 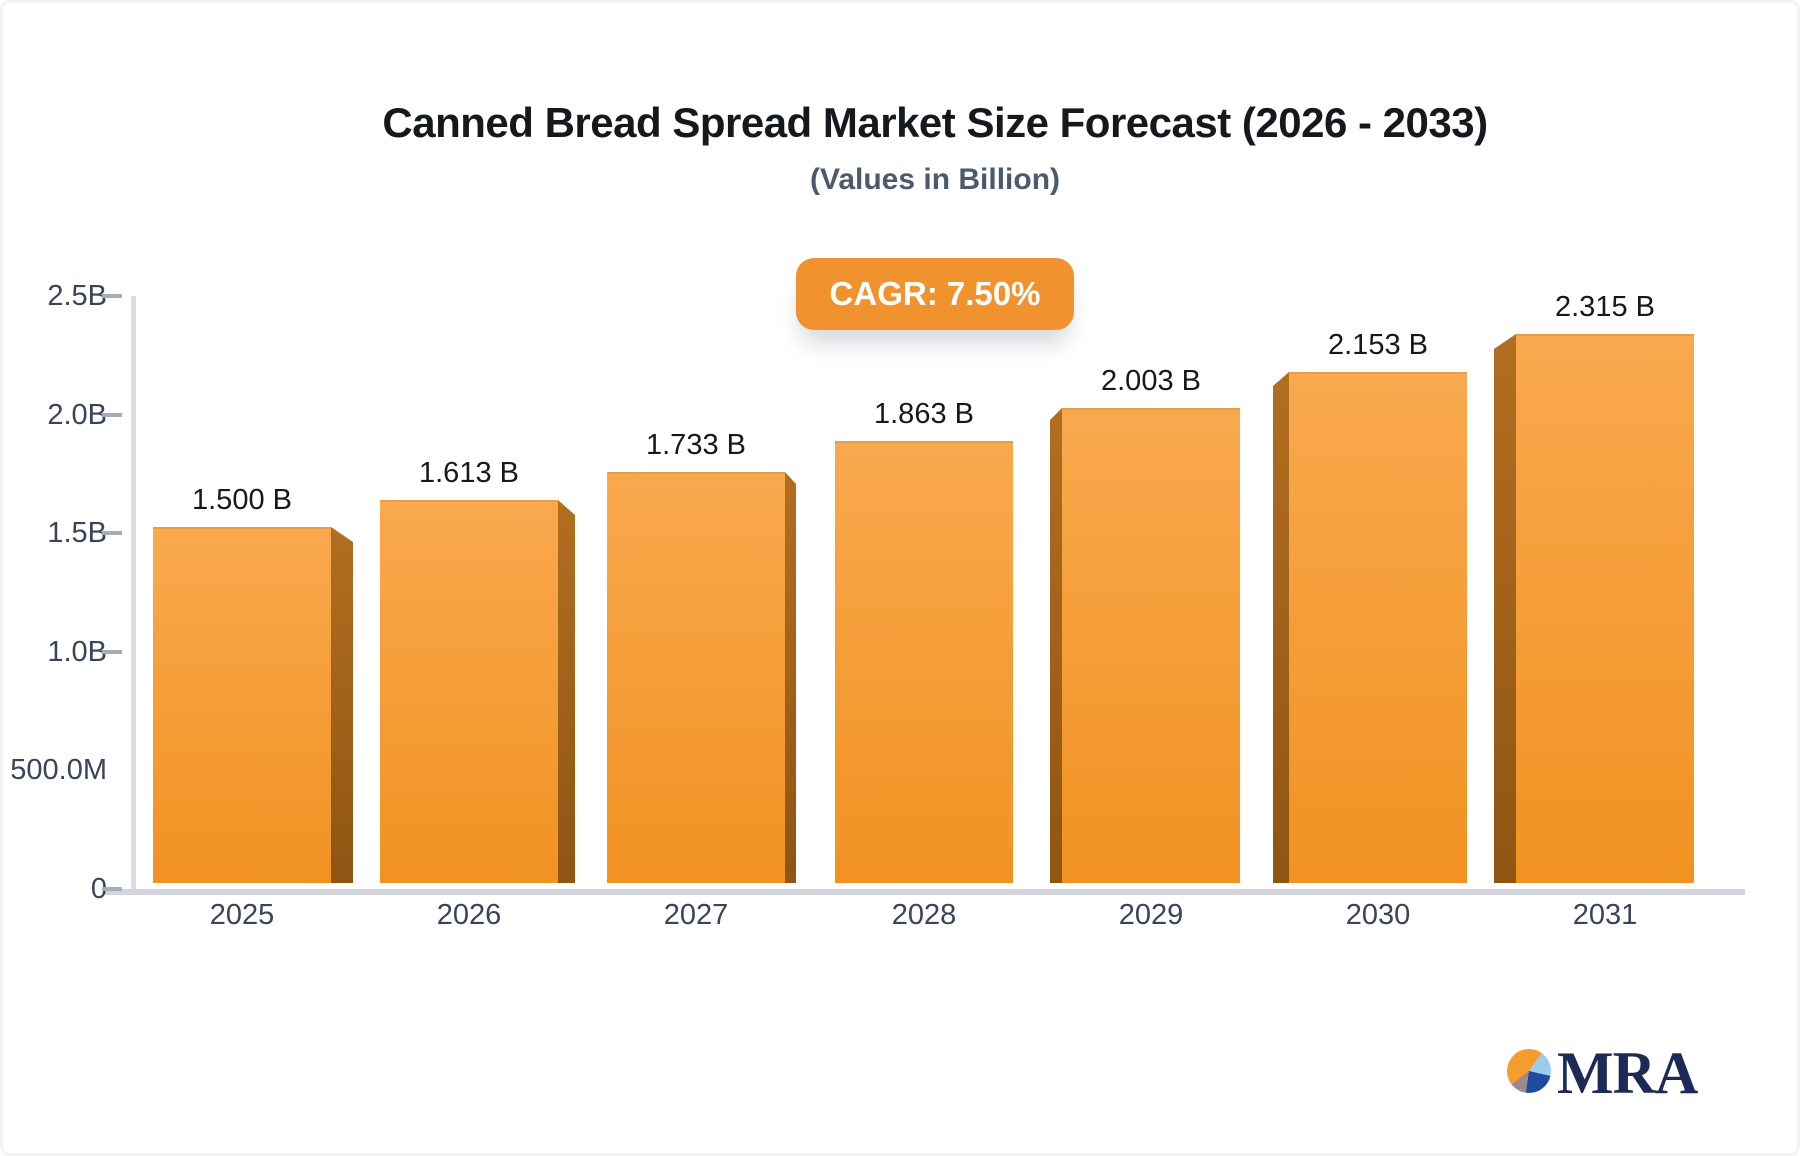 What do you see at coordinates (77, 533) in the screenshot?
I see `y-tick-label: 1.5B` at bounding box center [77, 533].